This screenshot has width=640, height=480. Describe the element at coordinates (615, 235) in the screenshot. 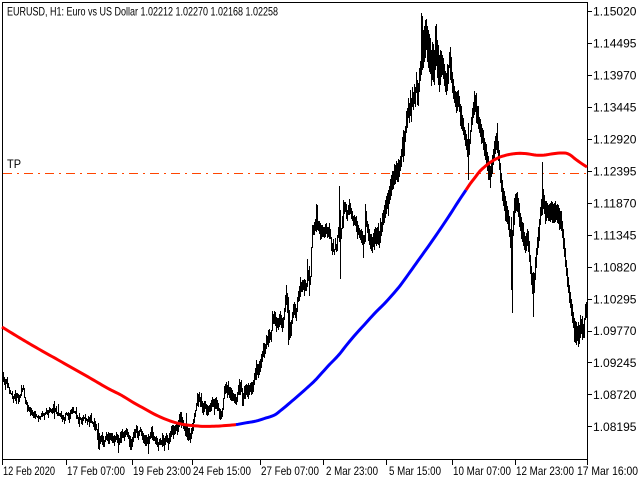

I see `svg-text: 1.11345` at that location.